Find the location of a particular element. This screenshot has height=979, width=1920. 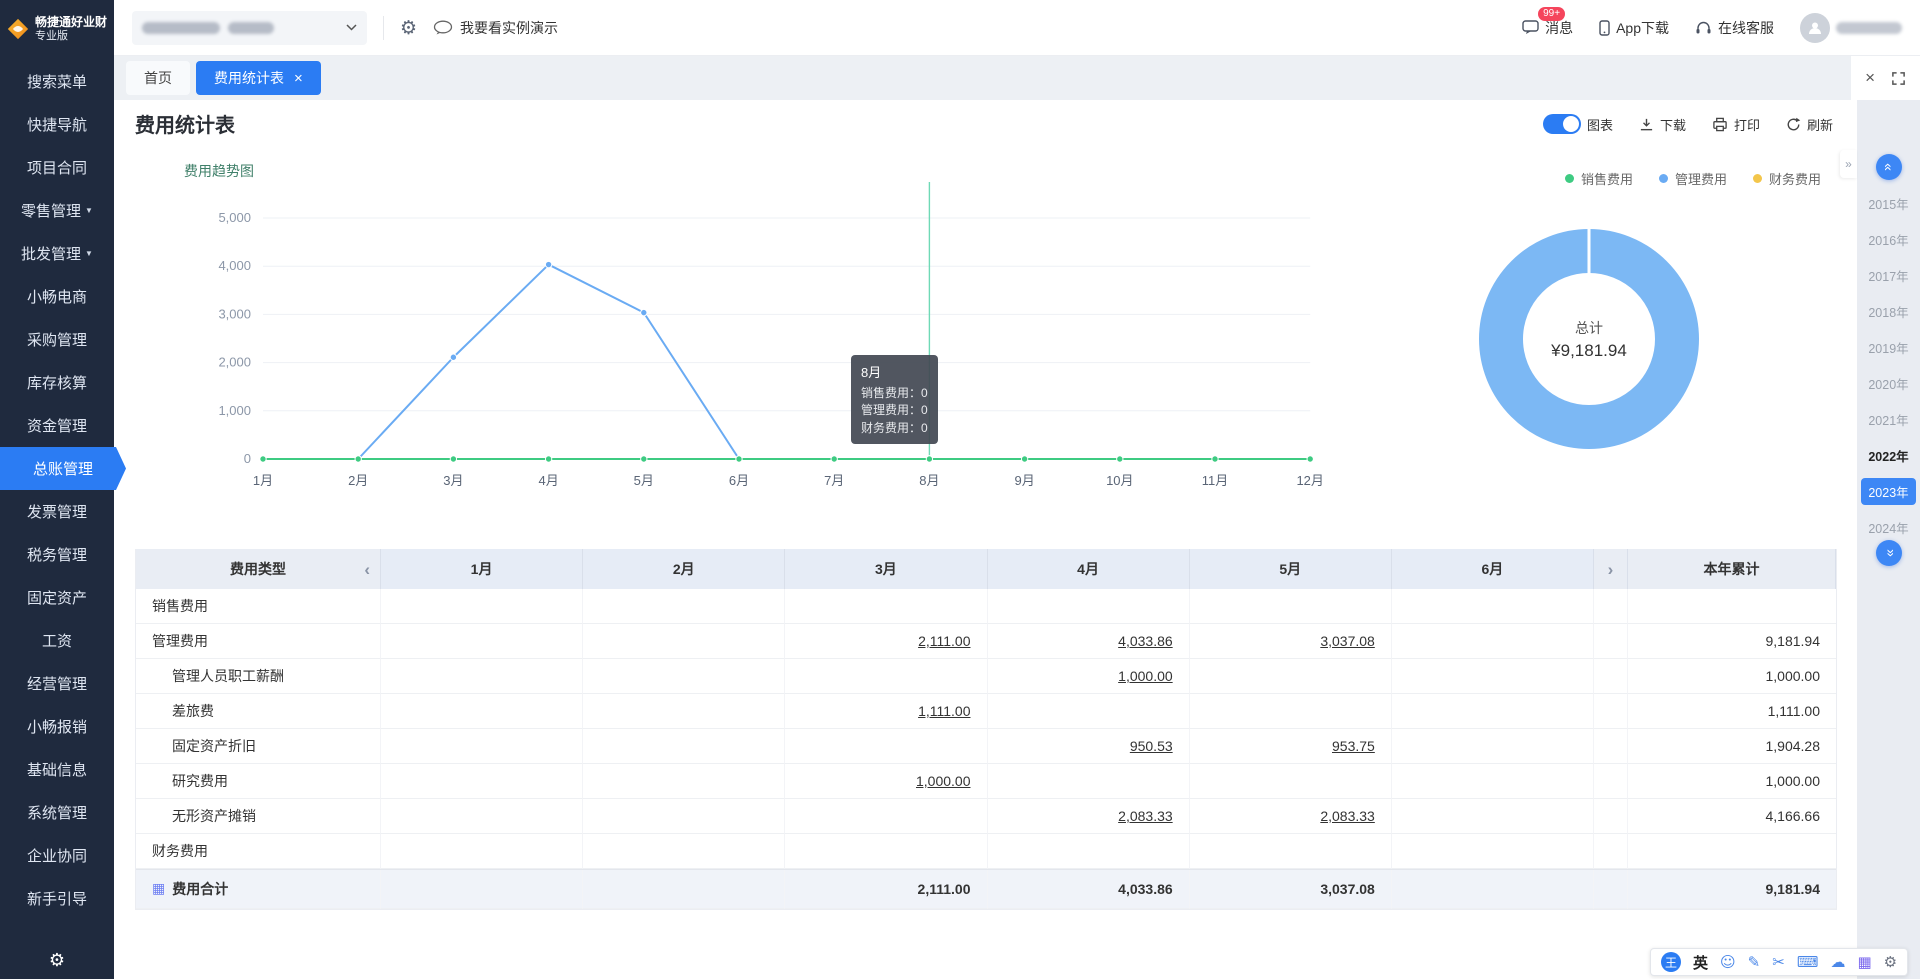

scissors-icon: ✂ is located at coordinates (1778, 961).